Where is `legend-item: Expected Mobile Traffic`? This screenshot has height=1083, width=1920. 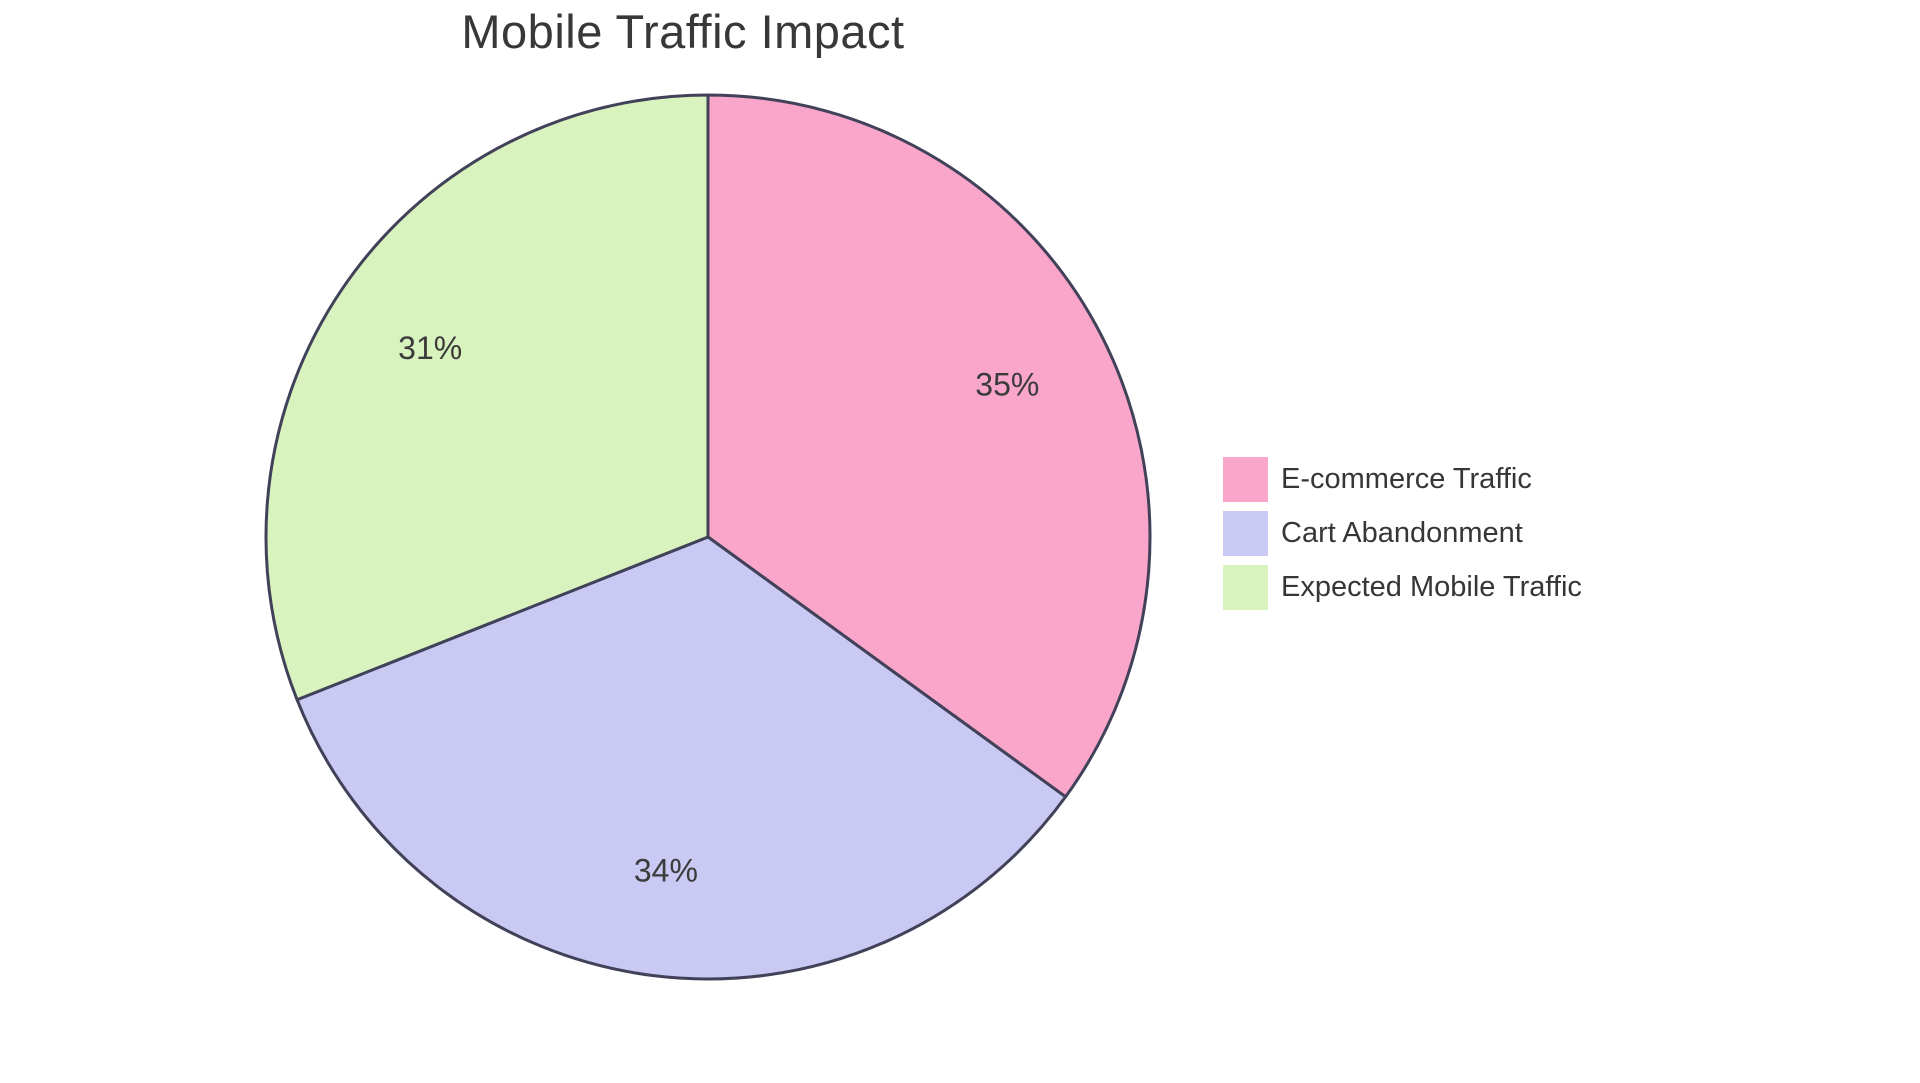 legend-item: Expected Mobile Traffic is located at coordinates (1402, 587).